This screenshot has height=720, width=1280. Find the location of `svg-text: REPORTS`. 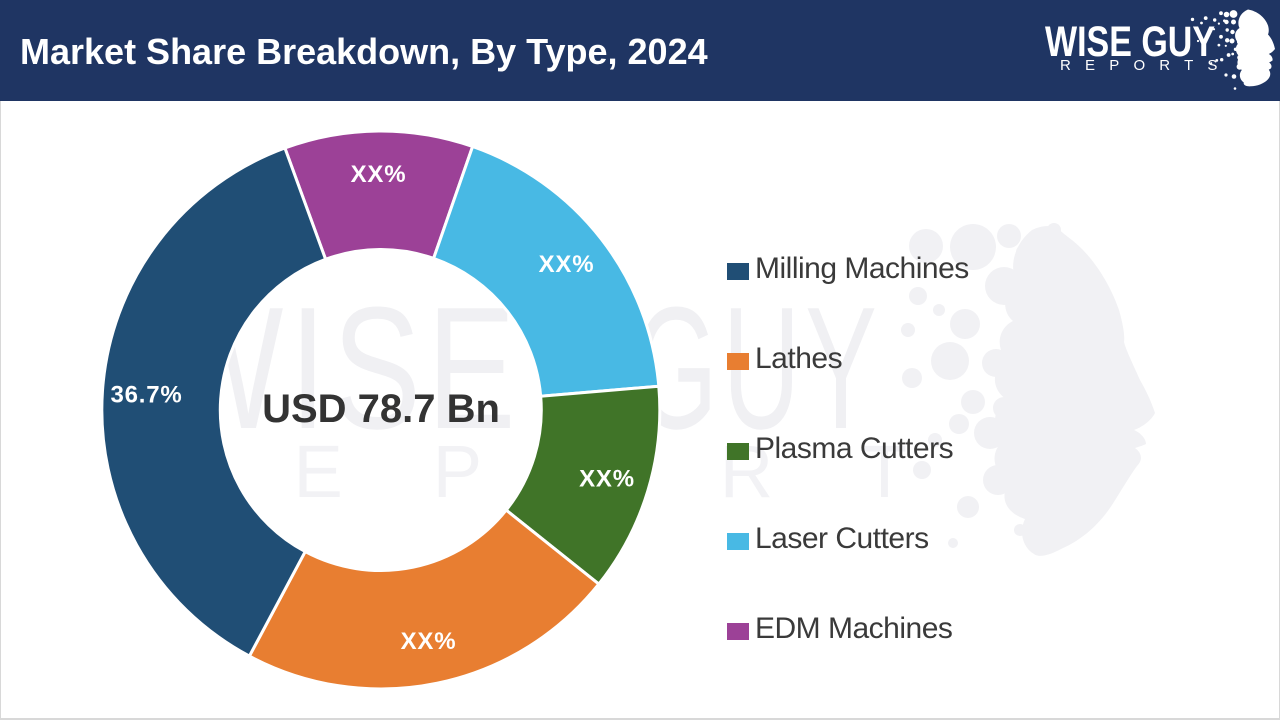

svg-text: REPORTS is located at coordinates (1146, 65).